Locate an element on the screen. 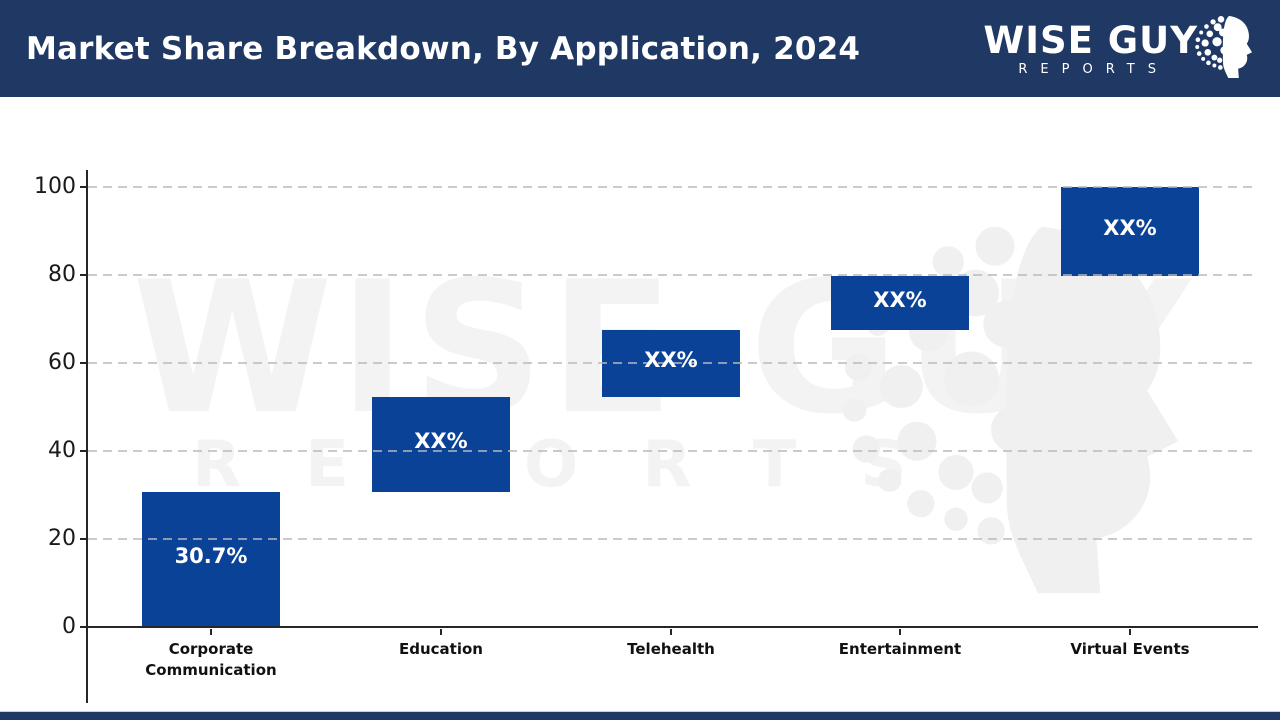 The image size is (1280, 720). watermark-subtext: REPORTS is located at coordinates (581, 465).